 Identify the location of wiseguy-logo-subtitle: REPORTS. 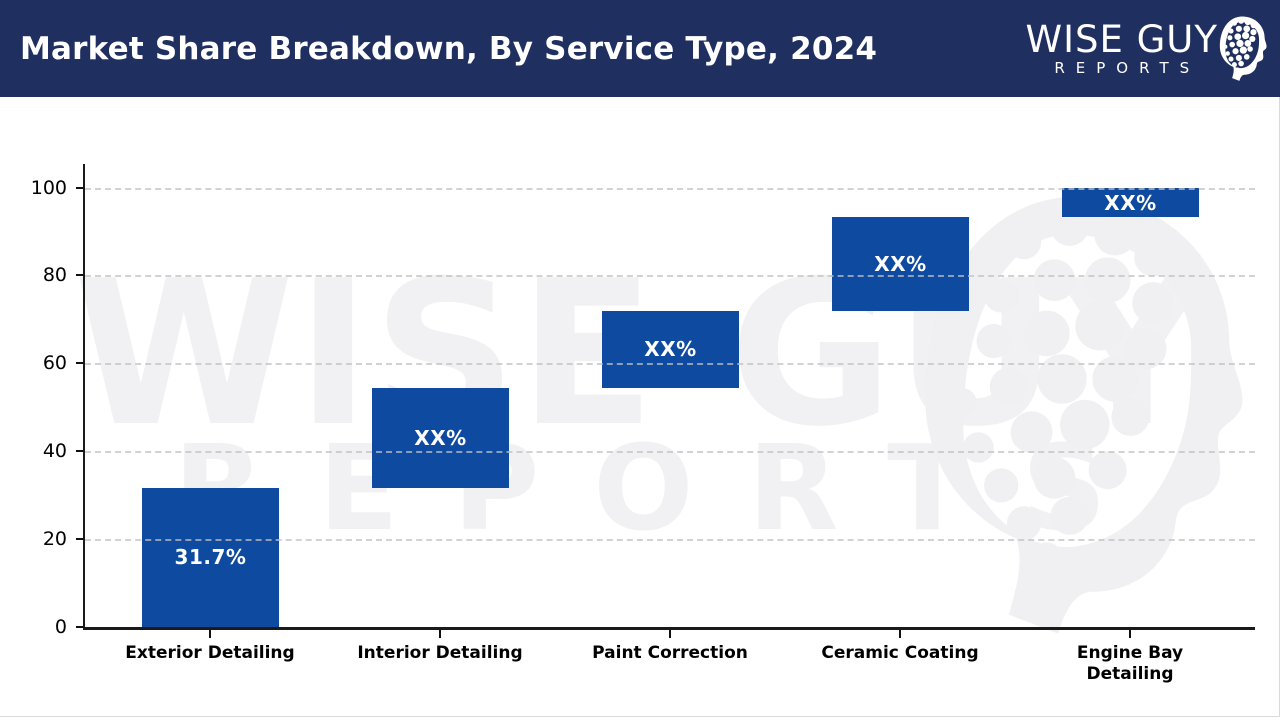
(1127, 68).